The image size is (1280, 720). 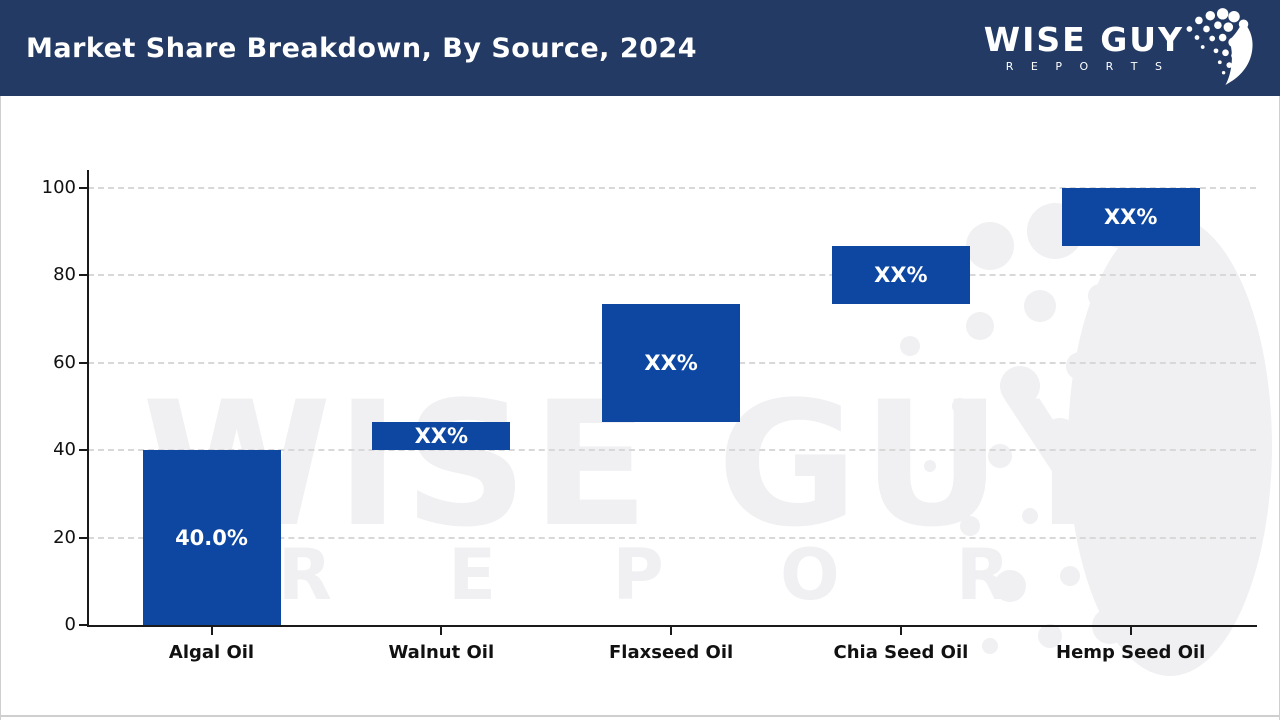 I want to click on bar-algal-oil: 40.0%, so click(x=211, y=537).